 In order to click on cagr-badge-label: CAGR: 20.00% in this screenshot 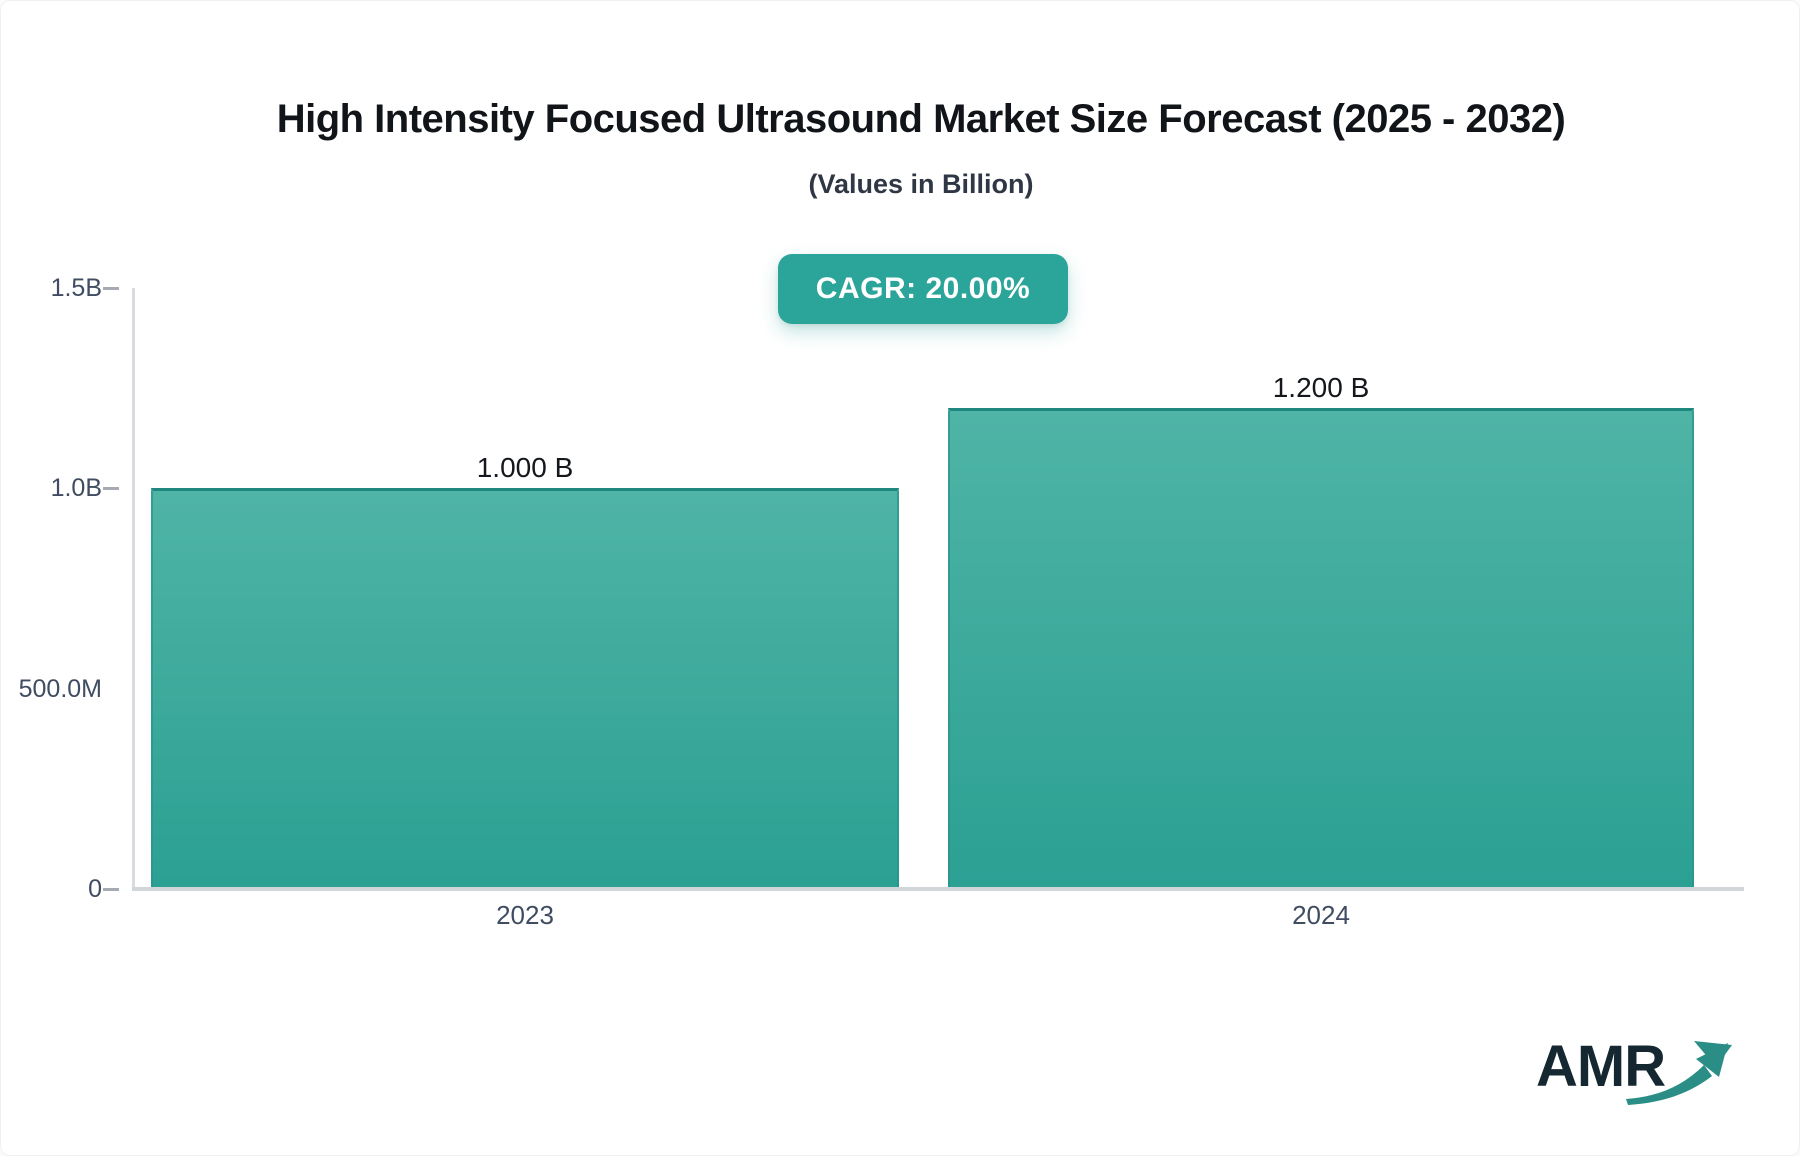, I will do `click(923, 288)`.